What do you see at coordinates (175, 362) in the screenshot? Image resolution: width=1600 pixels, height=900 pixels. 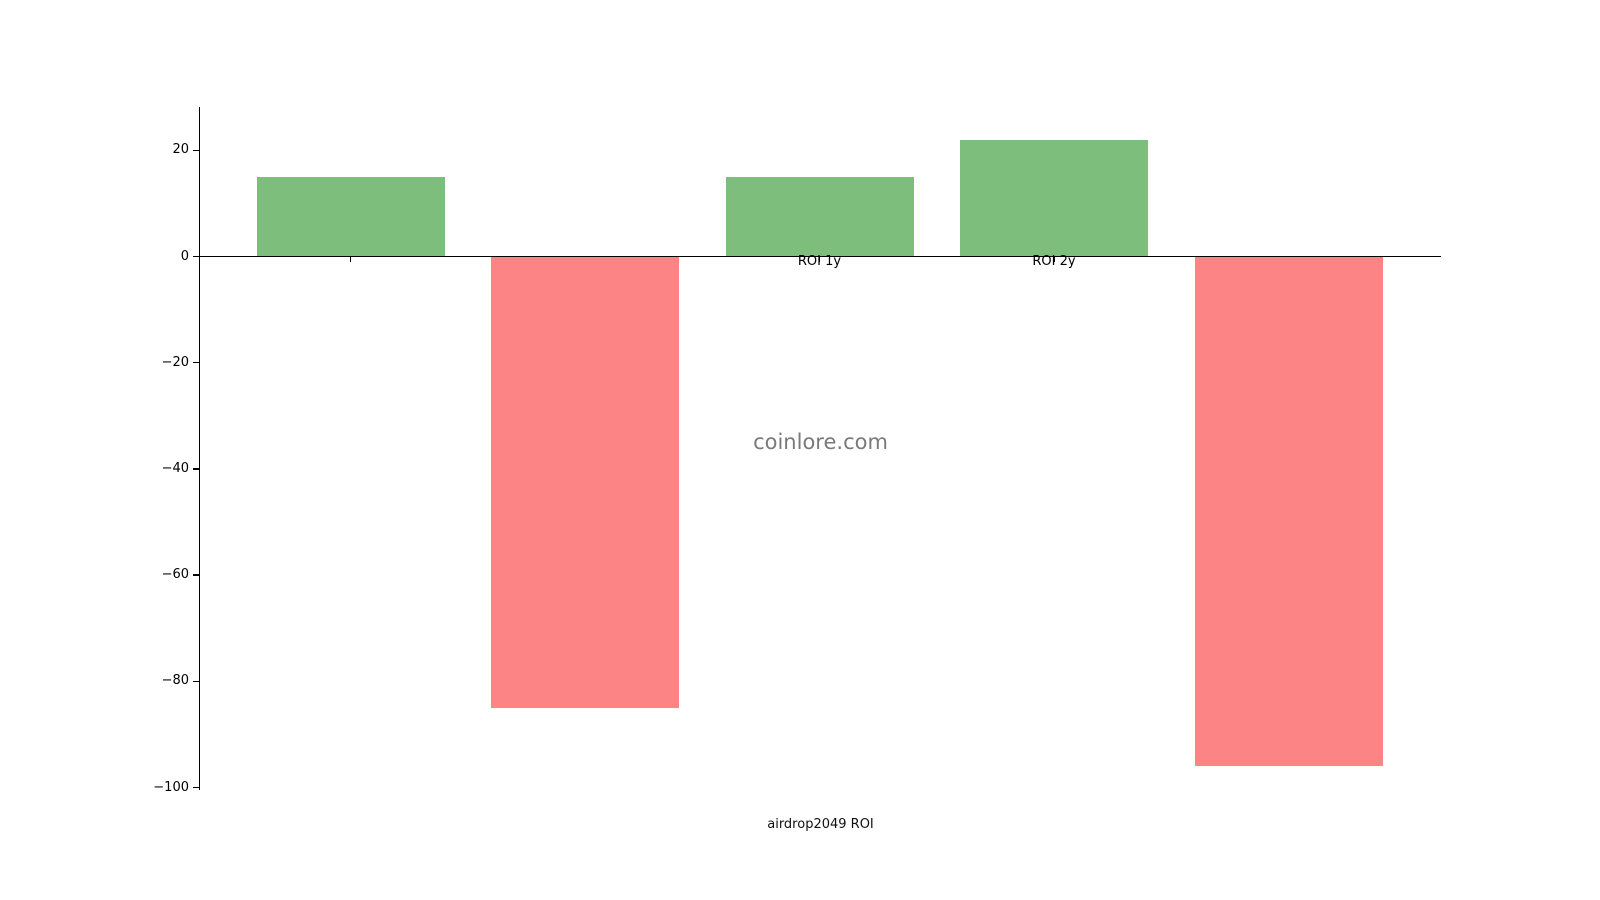 I see `y-tick-label: −20` at bounding box center [175, 362].